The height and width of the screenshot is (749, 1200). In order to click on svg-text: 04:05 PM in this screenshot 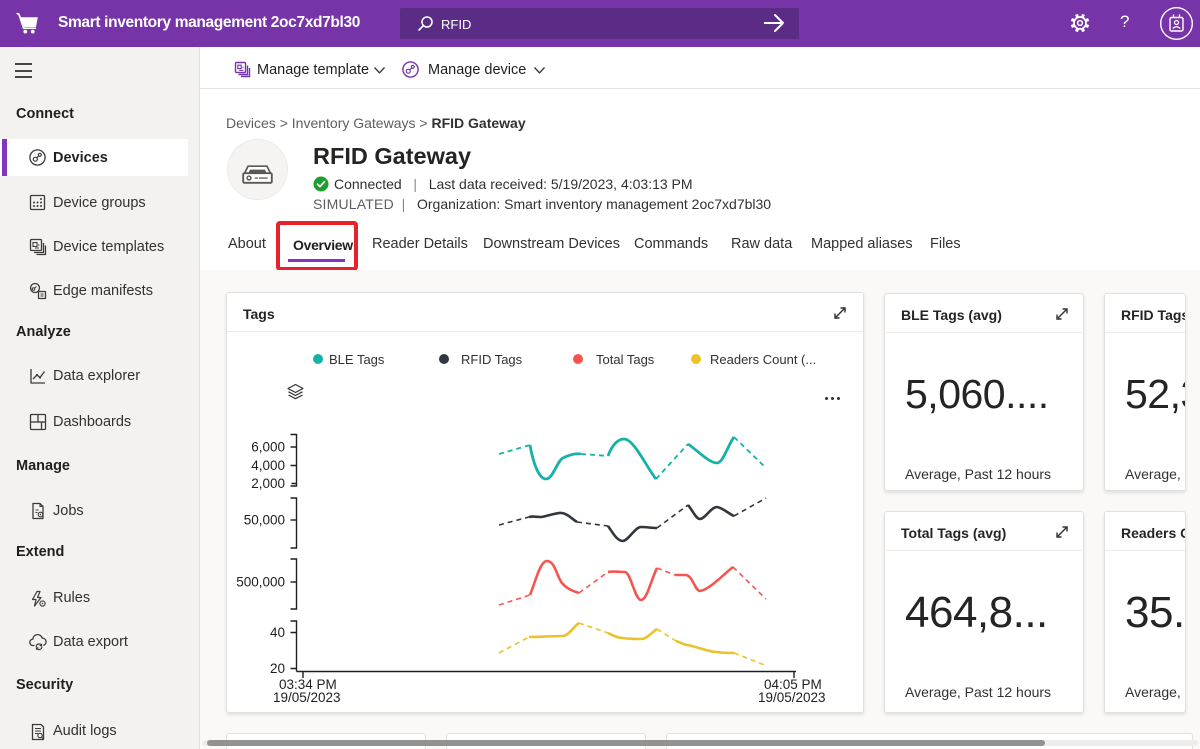, I will do `click(793, 684)`.